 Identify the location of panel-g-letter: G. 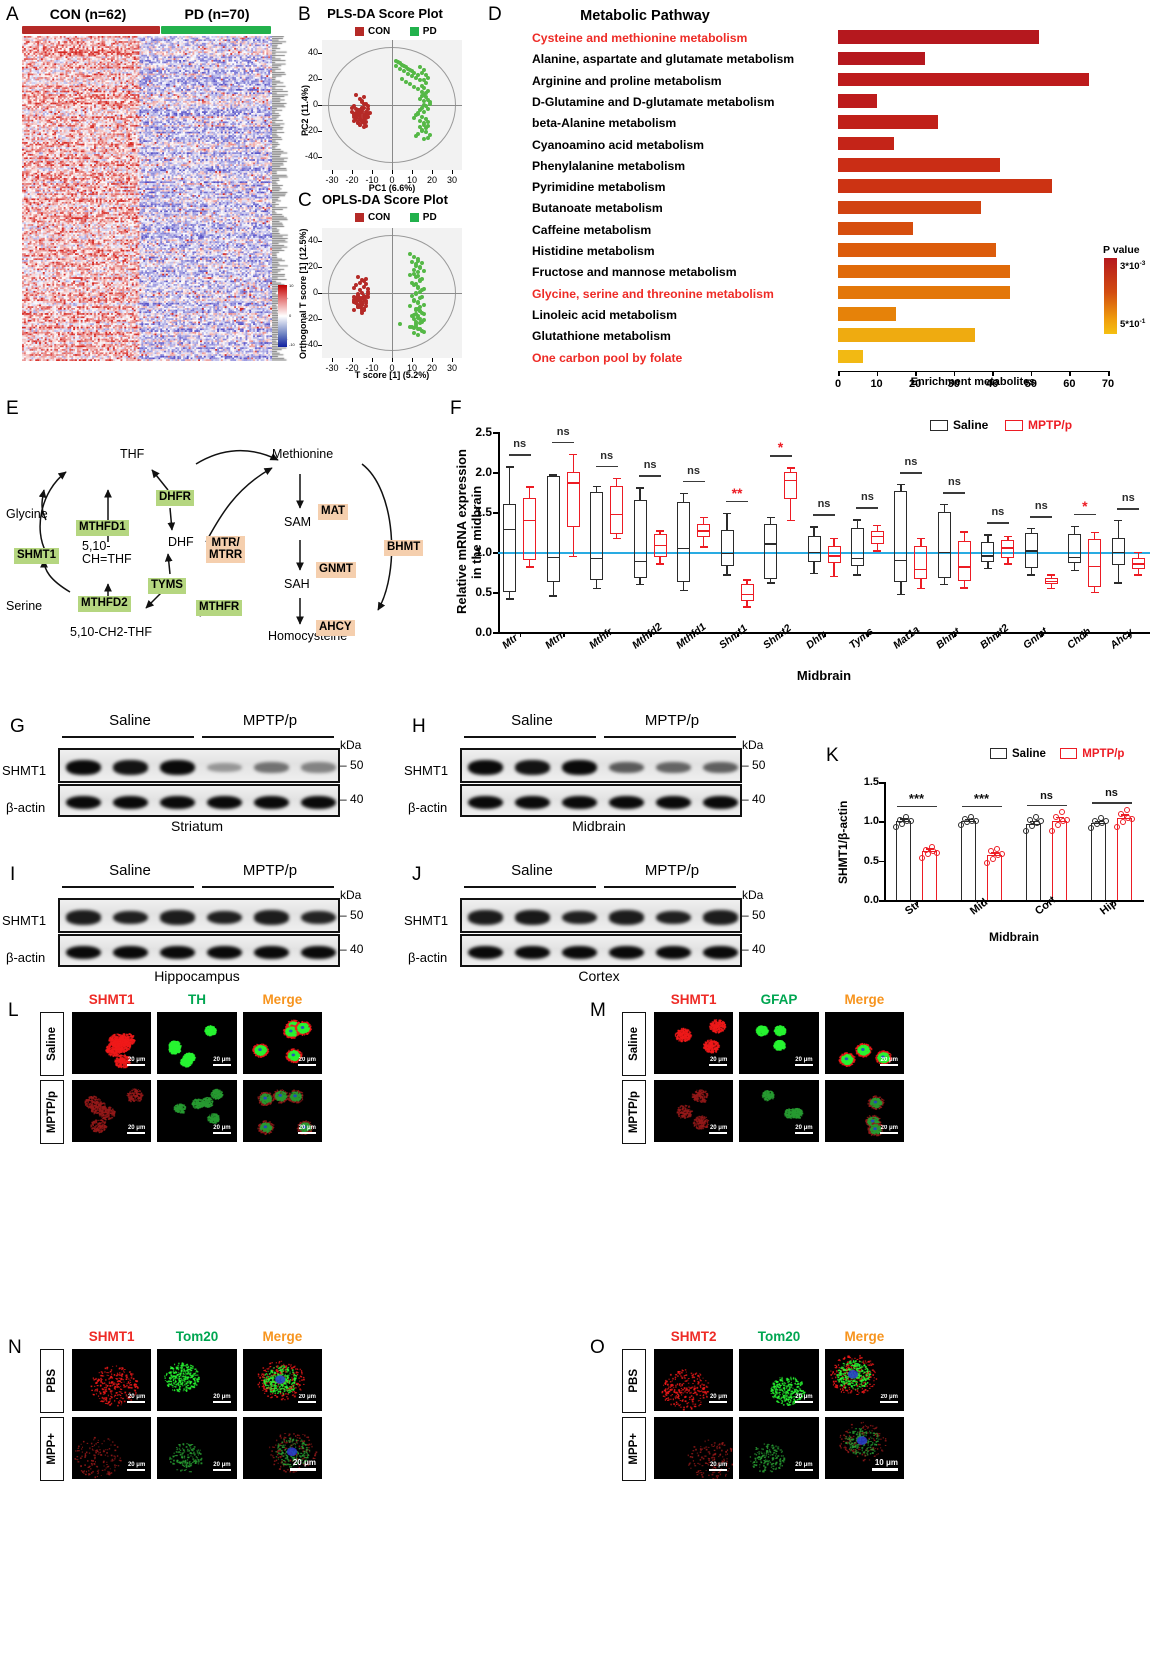
(17, 726).